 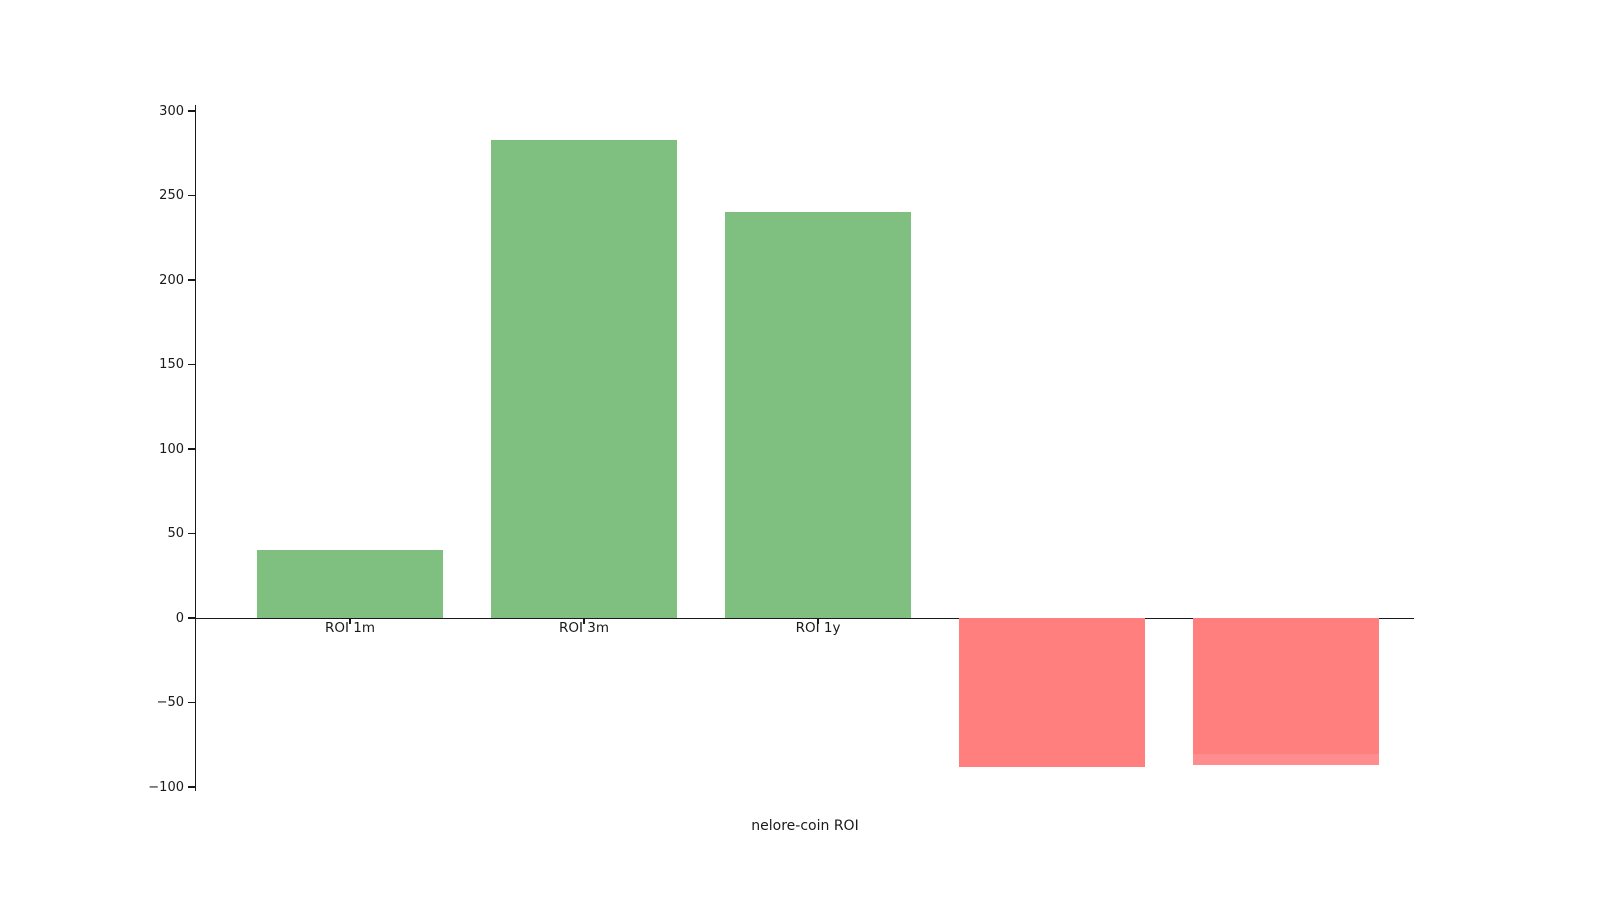 What do you see at coordinates (818, 628) in the screenshot?
I see `x-tick-label: ROI 1y` at bounding box center [818, 628].